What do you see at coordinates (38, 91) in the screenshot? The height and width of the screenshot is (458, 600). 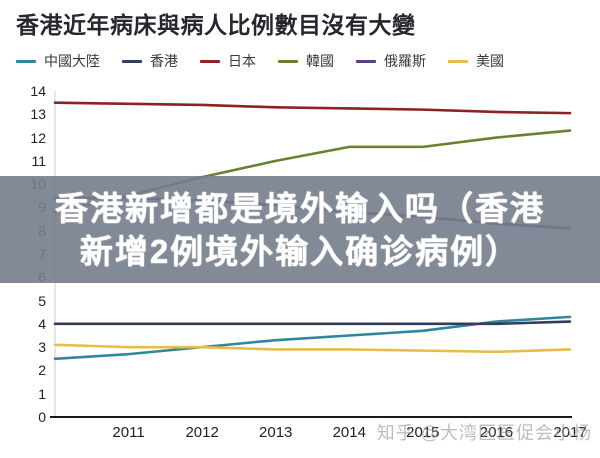 I see `y-tick-label: 14` at bounding box center [38, 91].